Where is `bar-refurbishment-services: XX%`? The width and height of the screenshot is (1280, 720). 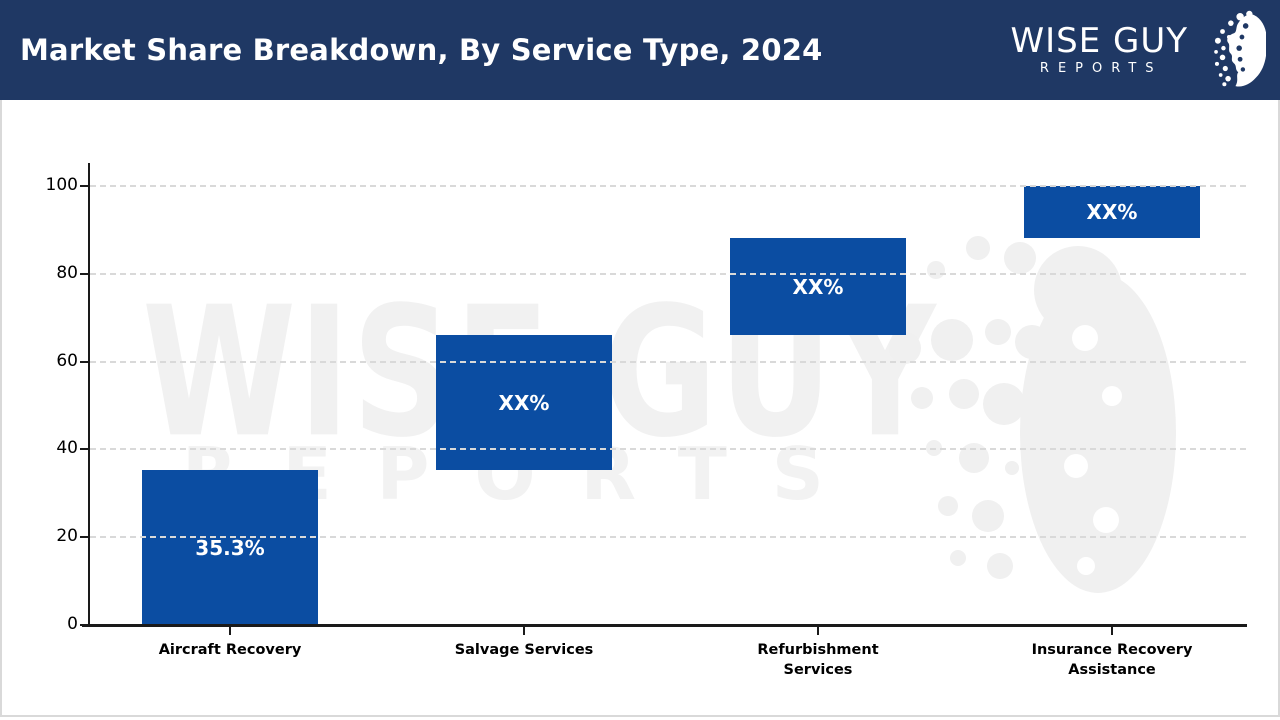
bar-refurbishment-services: XX% is located at coordinates (818, 286).